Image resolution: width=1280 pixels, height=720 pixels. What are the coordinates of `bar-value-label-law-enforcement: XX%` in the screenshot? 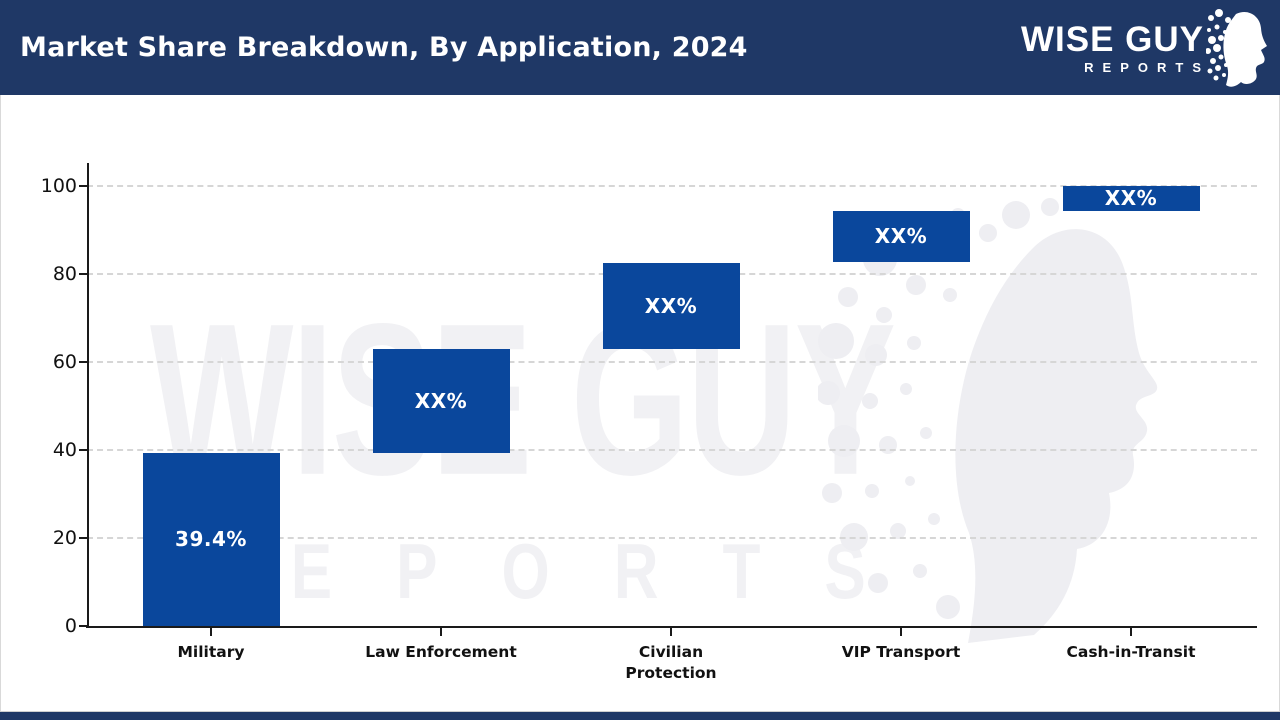 It's located at (441, 400).